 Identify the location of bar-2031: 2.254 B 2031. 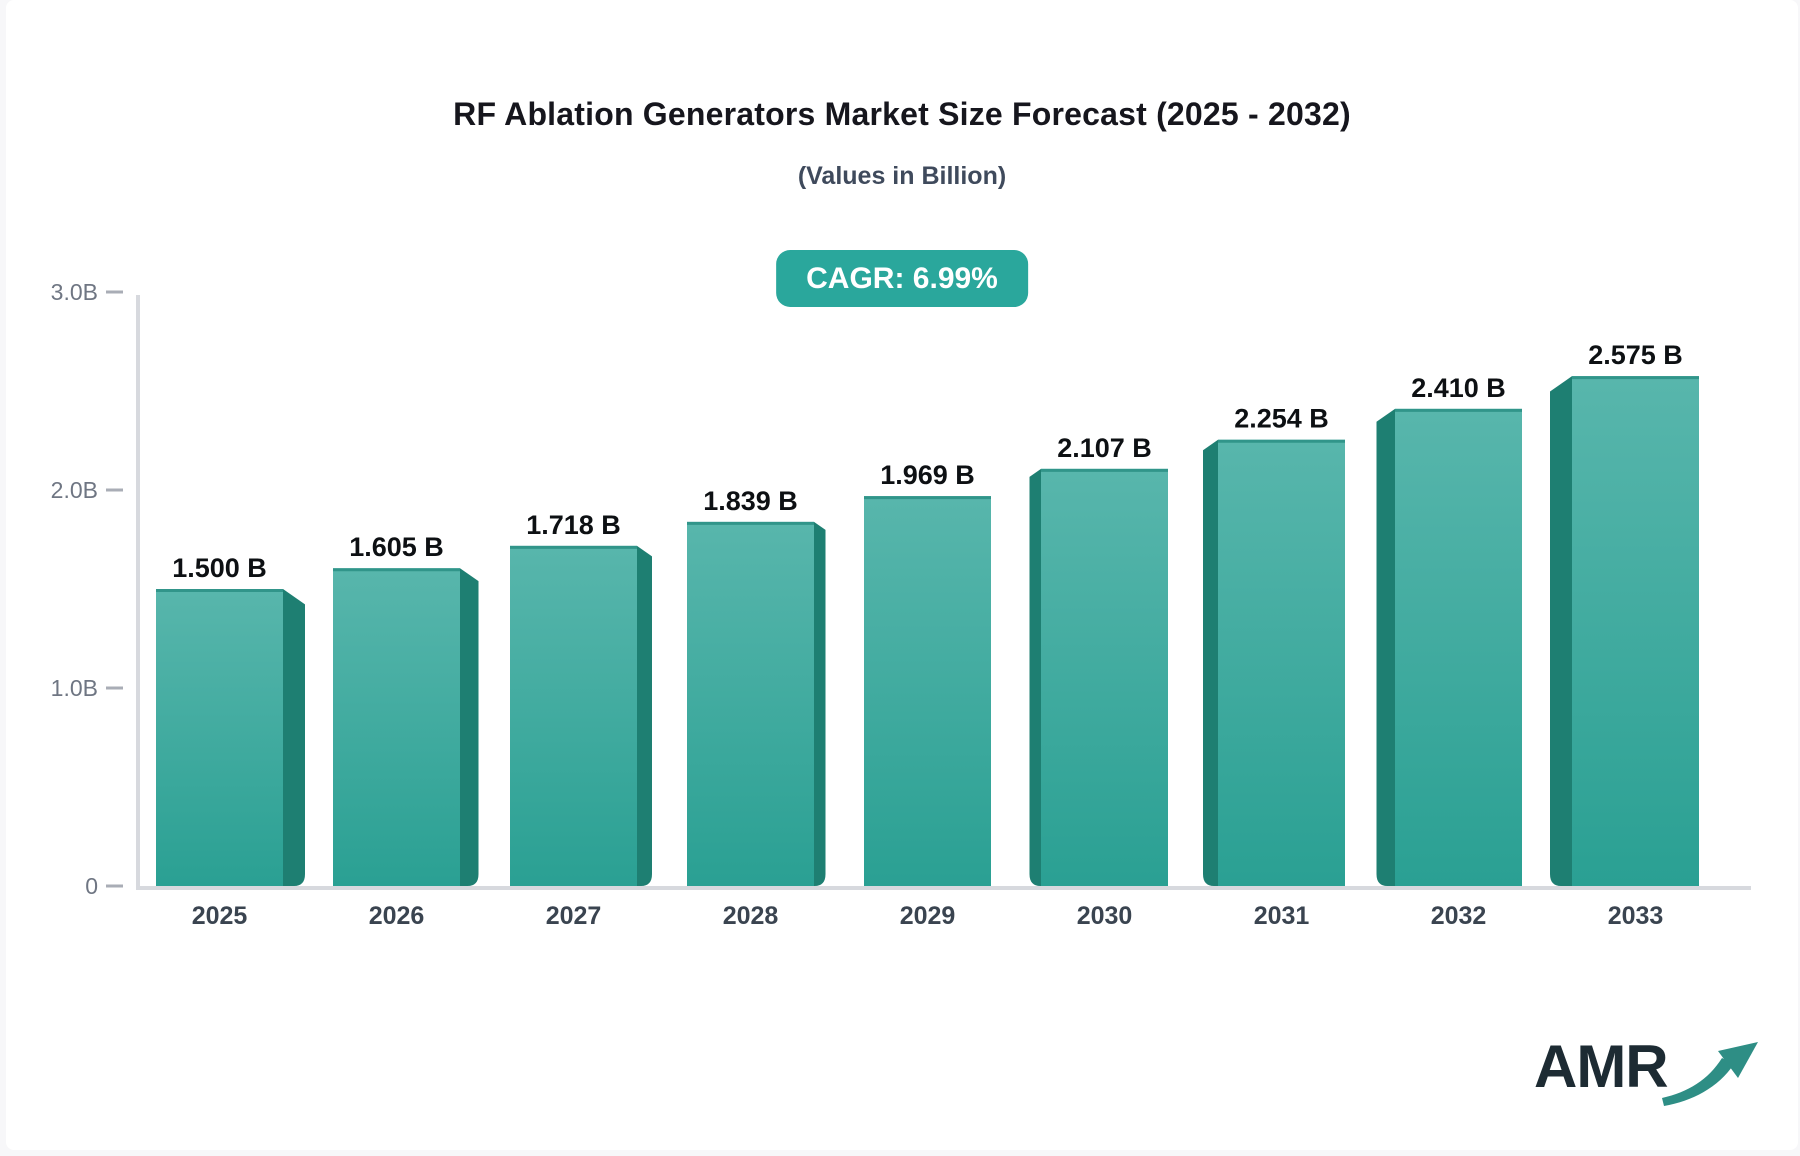
(1274, 667).